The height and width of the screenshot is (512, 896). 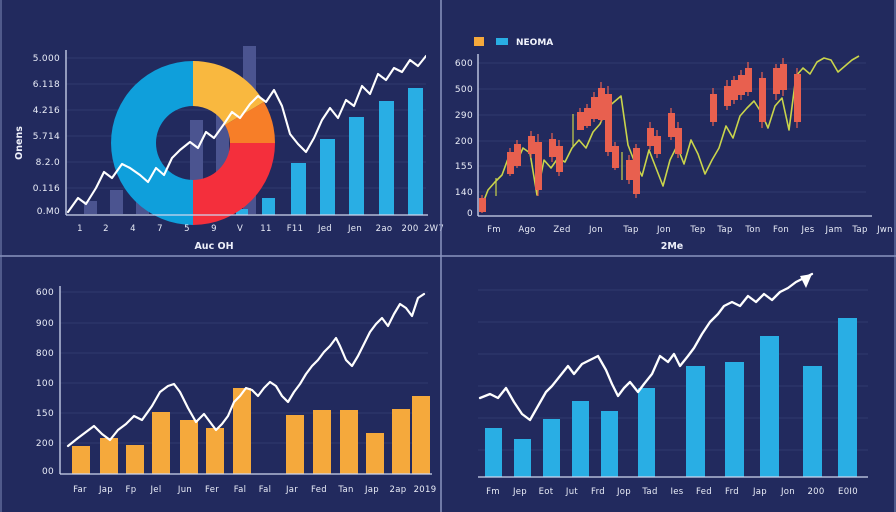 I want to click on donut-segment-blue, so click(x=152, y=143).